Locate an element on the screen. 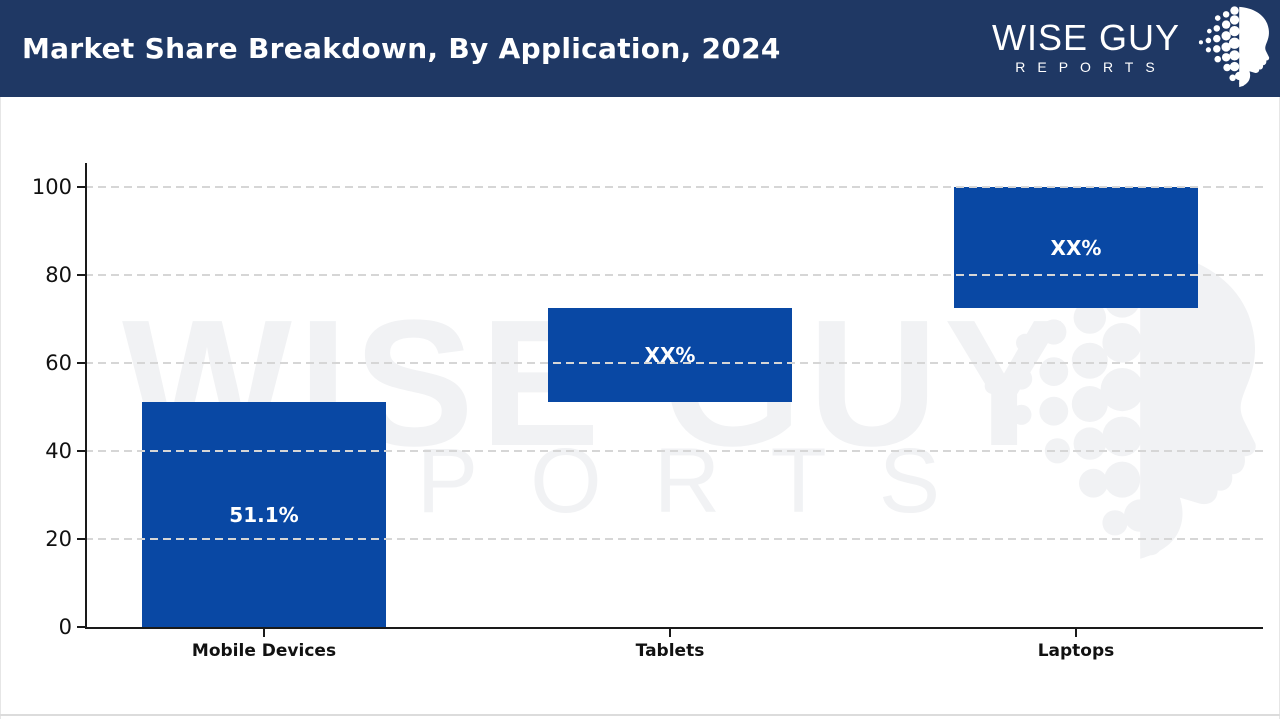  wiseguy-logo: WISE GUY REPORTS is located at coordinates (1131, 47).